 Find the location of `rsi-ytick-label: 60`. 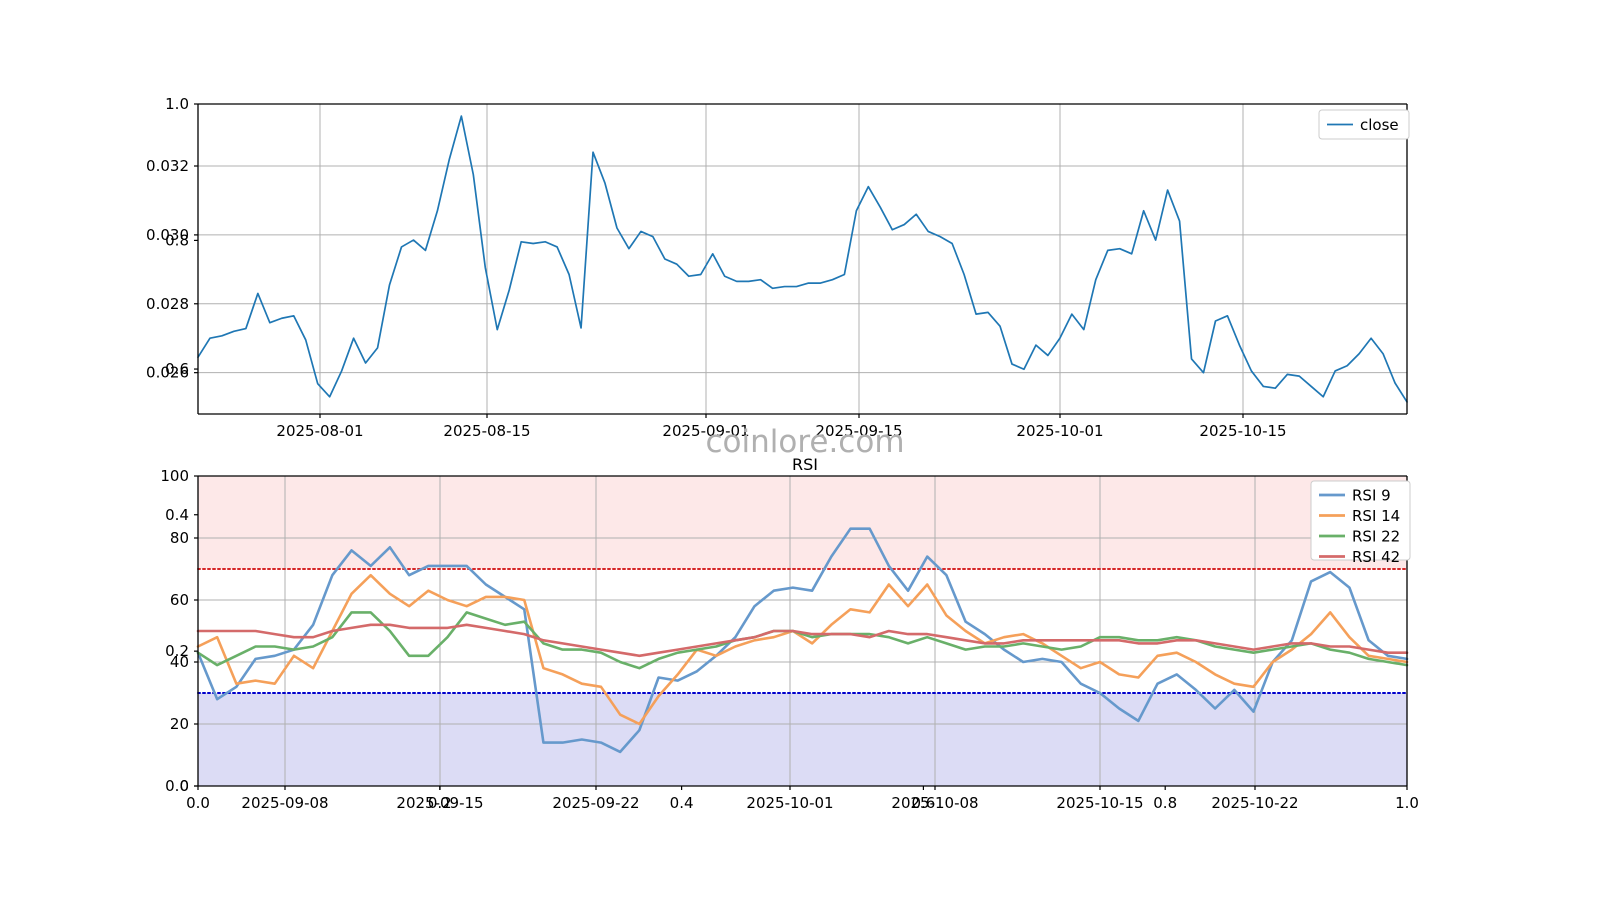

rsi-ytick-label: 60 is located at coordinates (179, 600).